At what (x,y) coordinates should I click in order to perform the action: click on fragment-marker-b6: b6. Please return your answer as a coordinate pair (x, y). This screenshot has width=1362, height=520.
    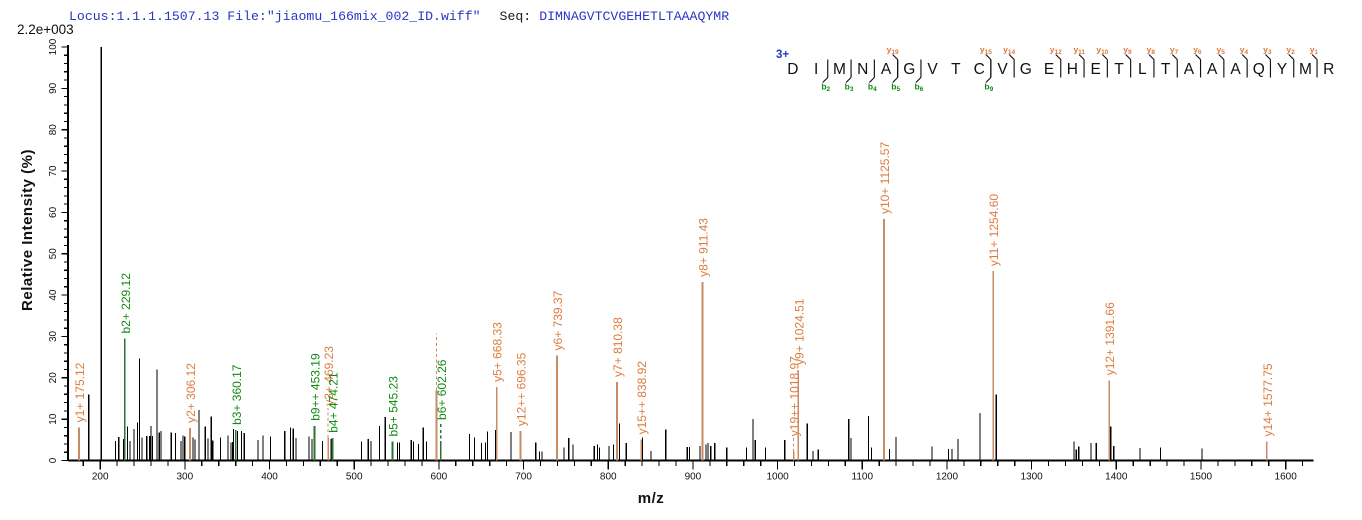
    Looking at the image, I should click on (919, 76).